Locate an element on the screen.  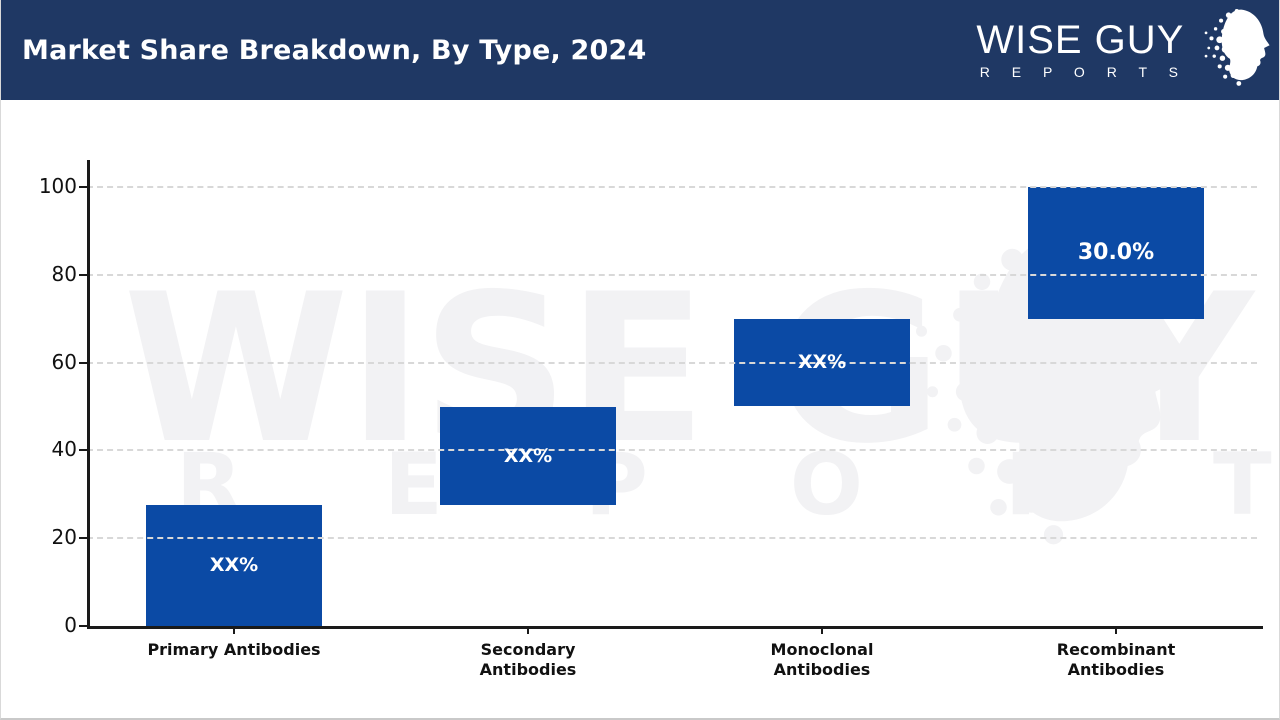
y-tick-label: 40 is located at coordinates (64, 449).